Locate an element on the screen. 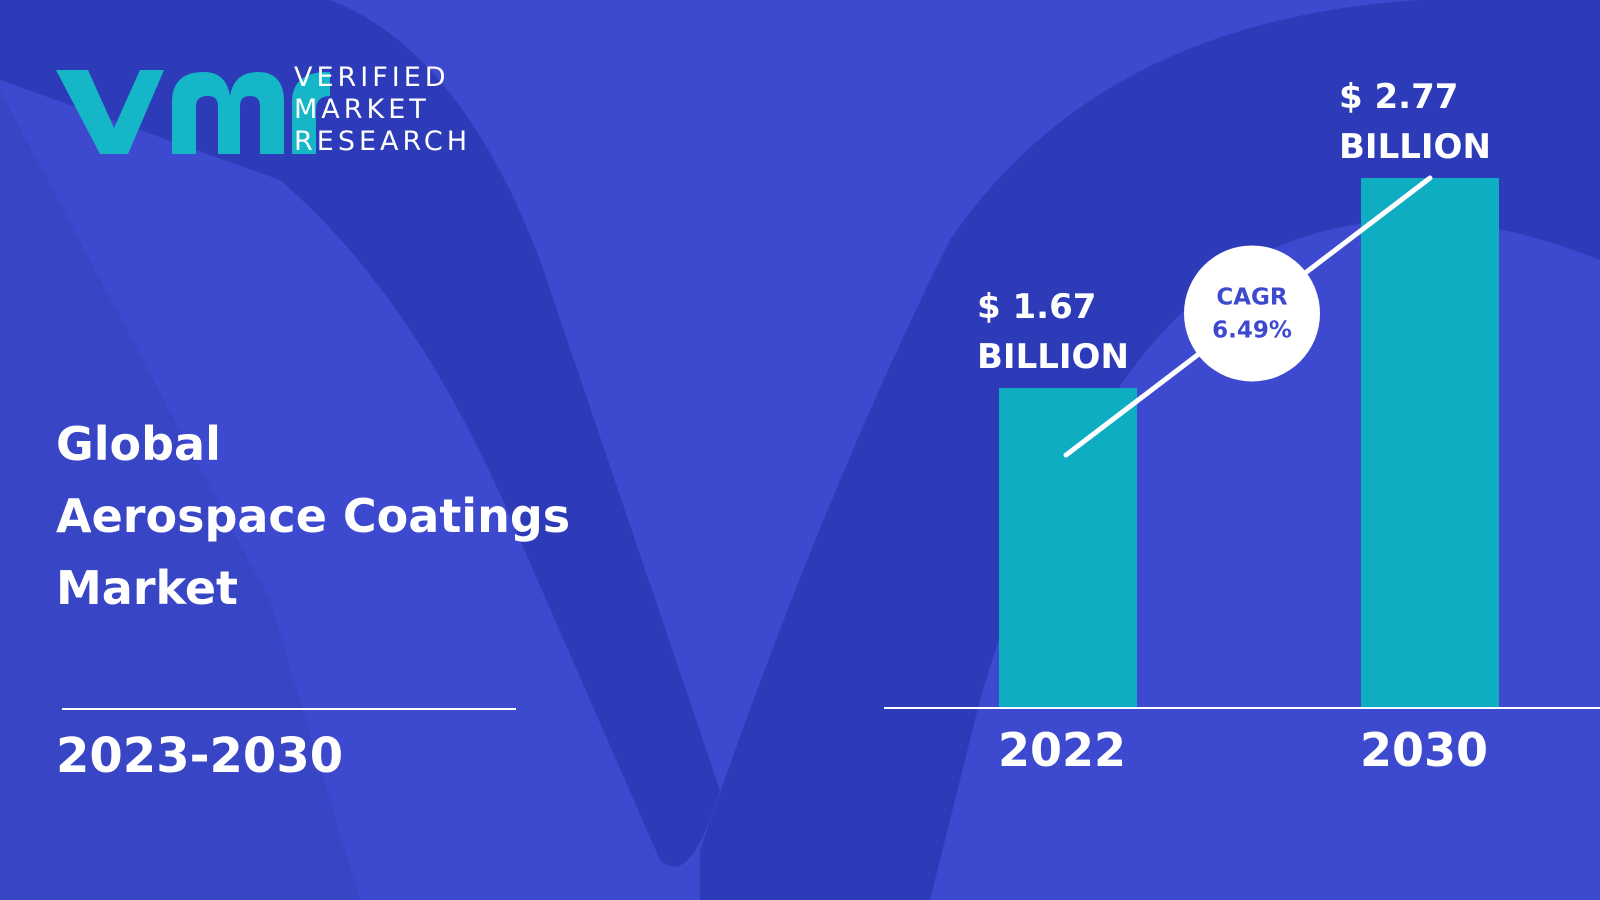 The image size is (1600, 900). cagr-value: 6.49% is located at coordinates (1252, 330).